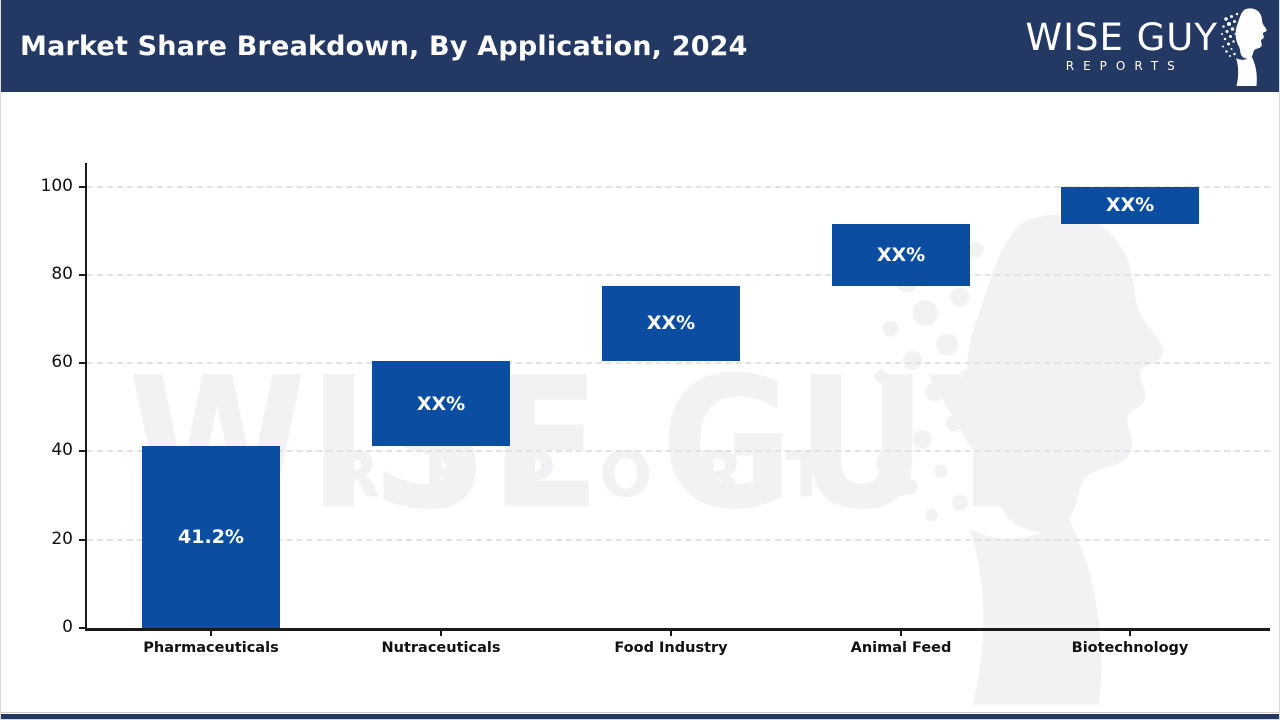 The image size is (1280, 720). I want to click on y-tick-label-60: 60, so click(62, 362).